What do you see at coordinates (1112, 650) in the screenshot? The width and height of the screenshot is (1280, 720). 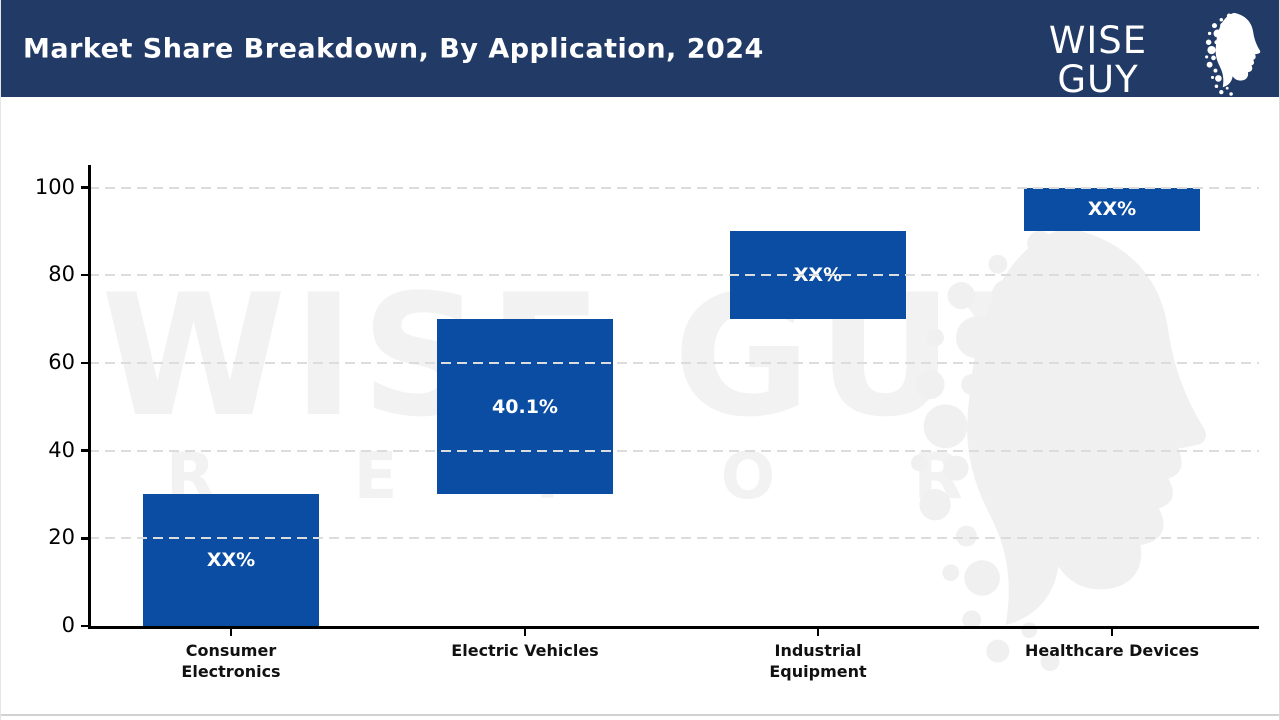 I see `category-label: Healthcare Devices` at bounding box center [1112, 650].